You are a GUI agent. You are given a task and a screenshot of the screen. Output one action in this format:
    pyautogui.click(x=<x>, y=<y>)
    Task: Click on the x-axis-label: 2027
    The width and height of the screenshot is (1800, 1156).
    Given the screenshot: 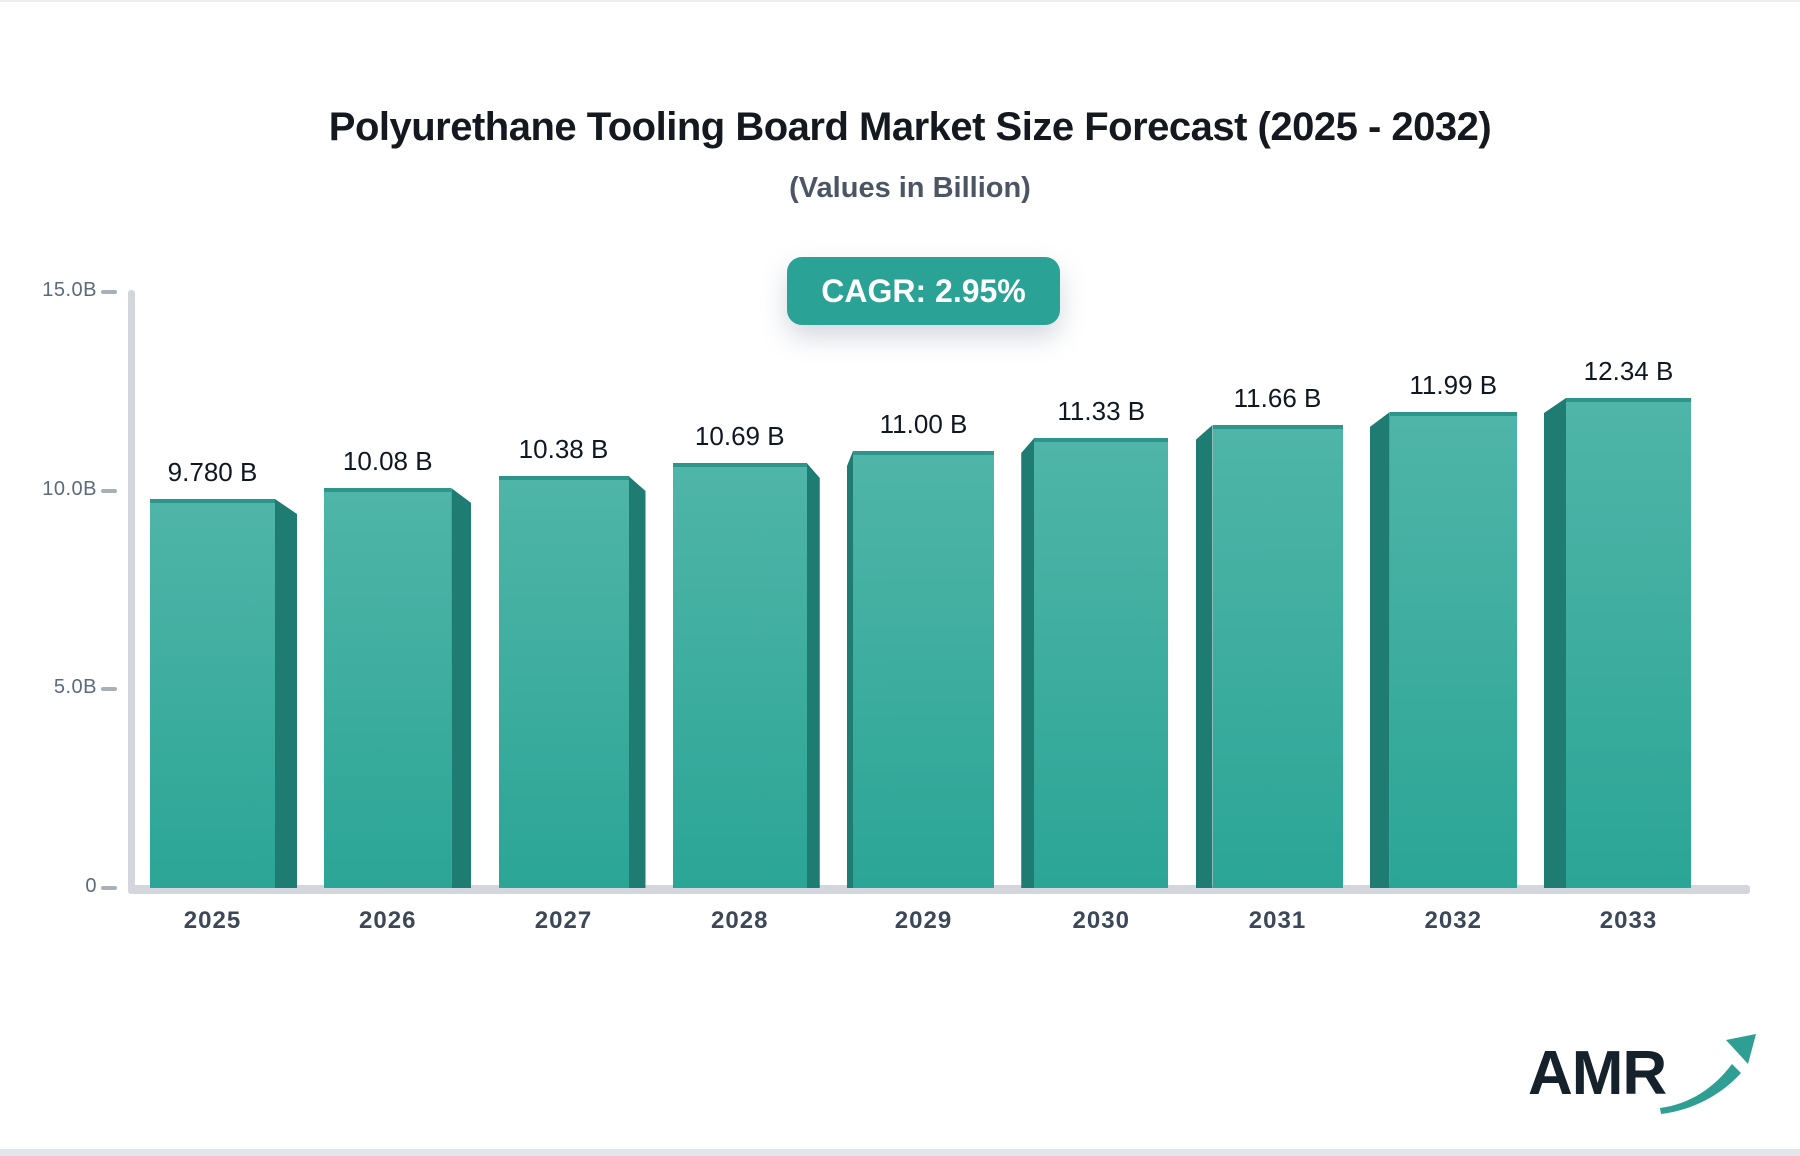 What is the action you would take?
    pyautogui.click(x=563, y=920)
    